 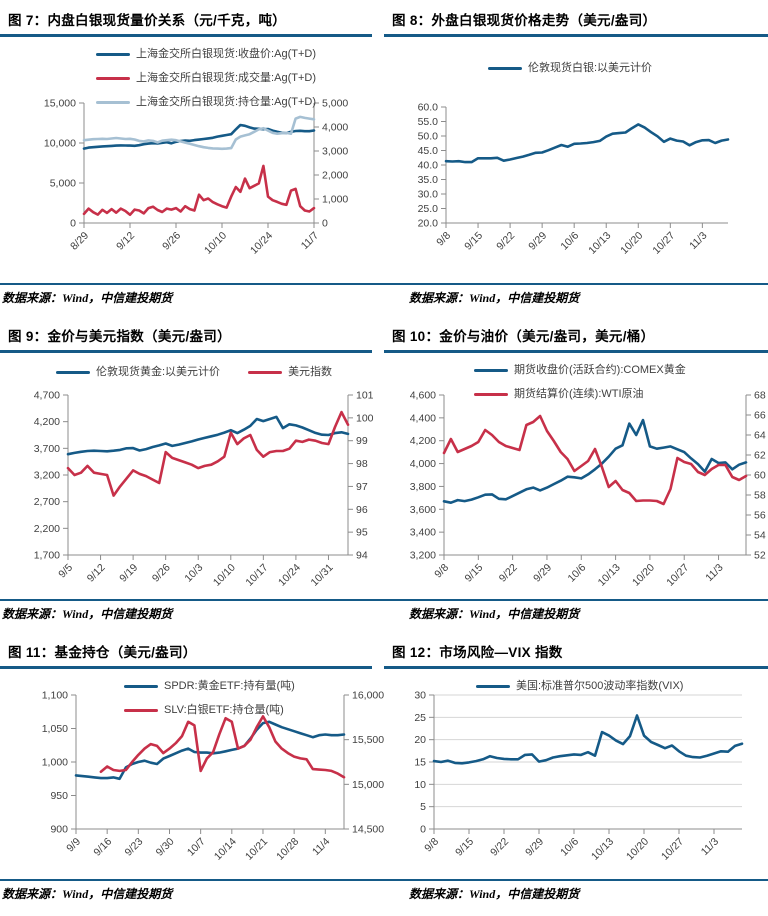 I want to click on y2-axis-tick-label: 101, so click(x=365, y=396).